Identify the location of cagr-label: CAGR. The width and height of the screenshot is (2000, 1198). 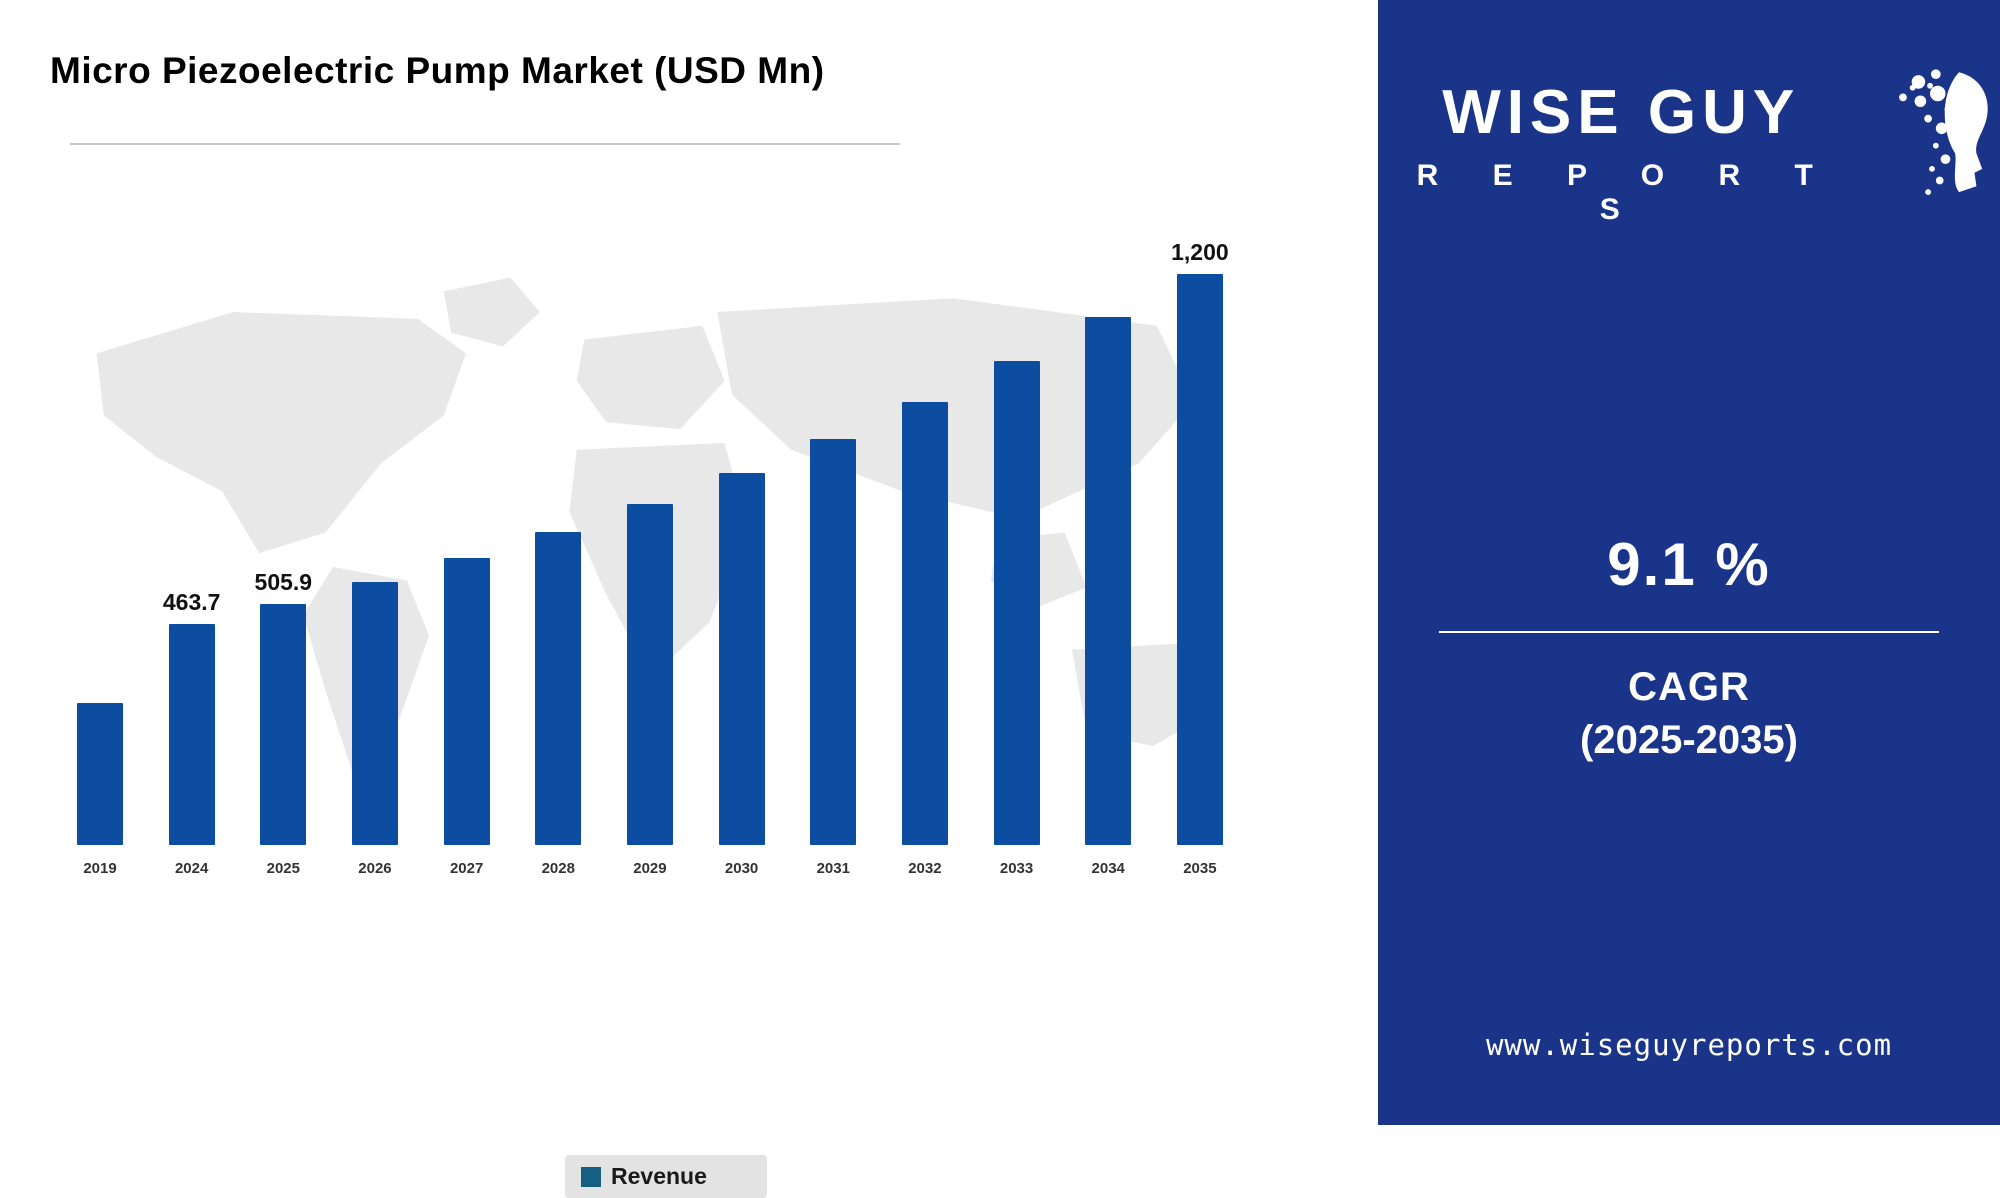
(1689, 687).